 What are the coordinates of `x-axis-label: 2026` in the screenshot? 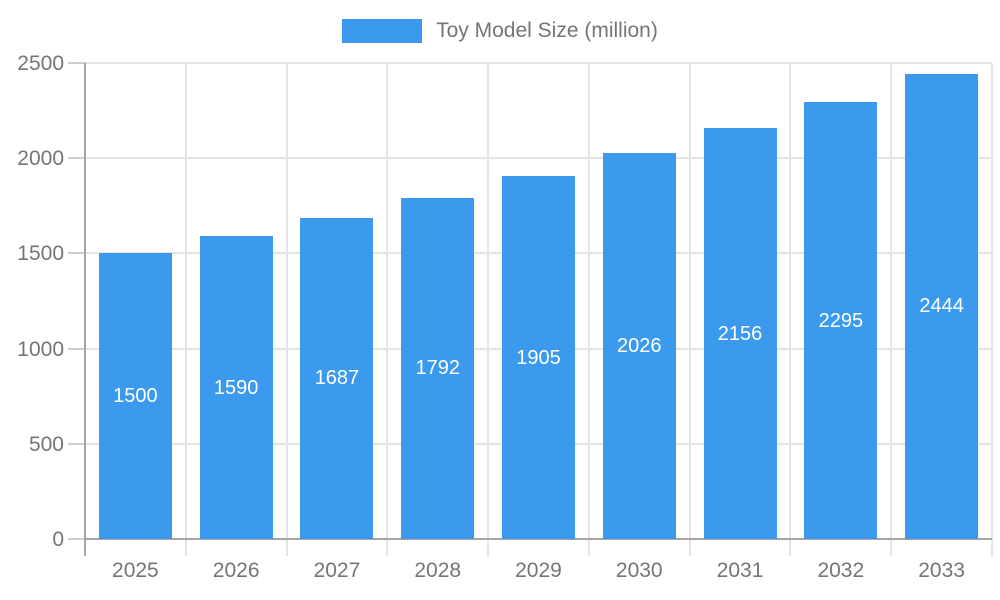 It's located at (236, 570).